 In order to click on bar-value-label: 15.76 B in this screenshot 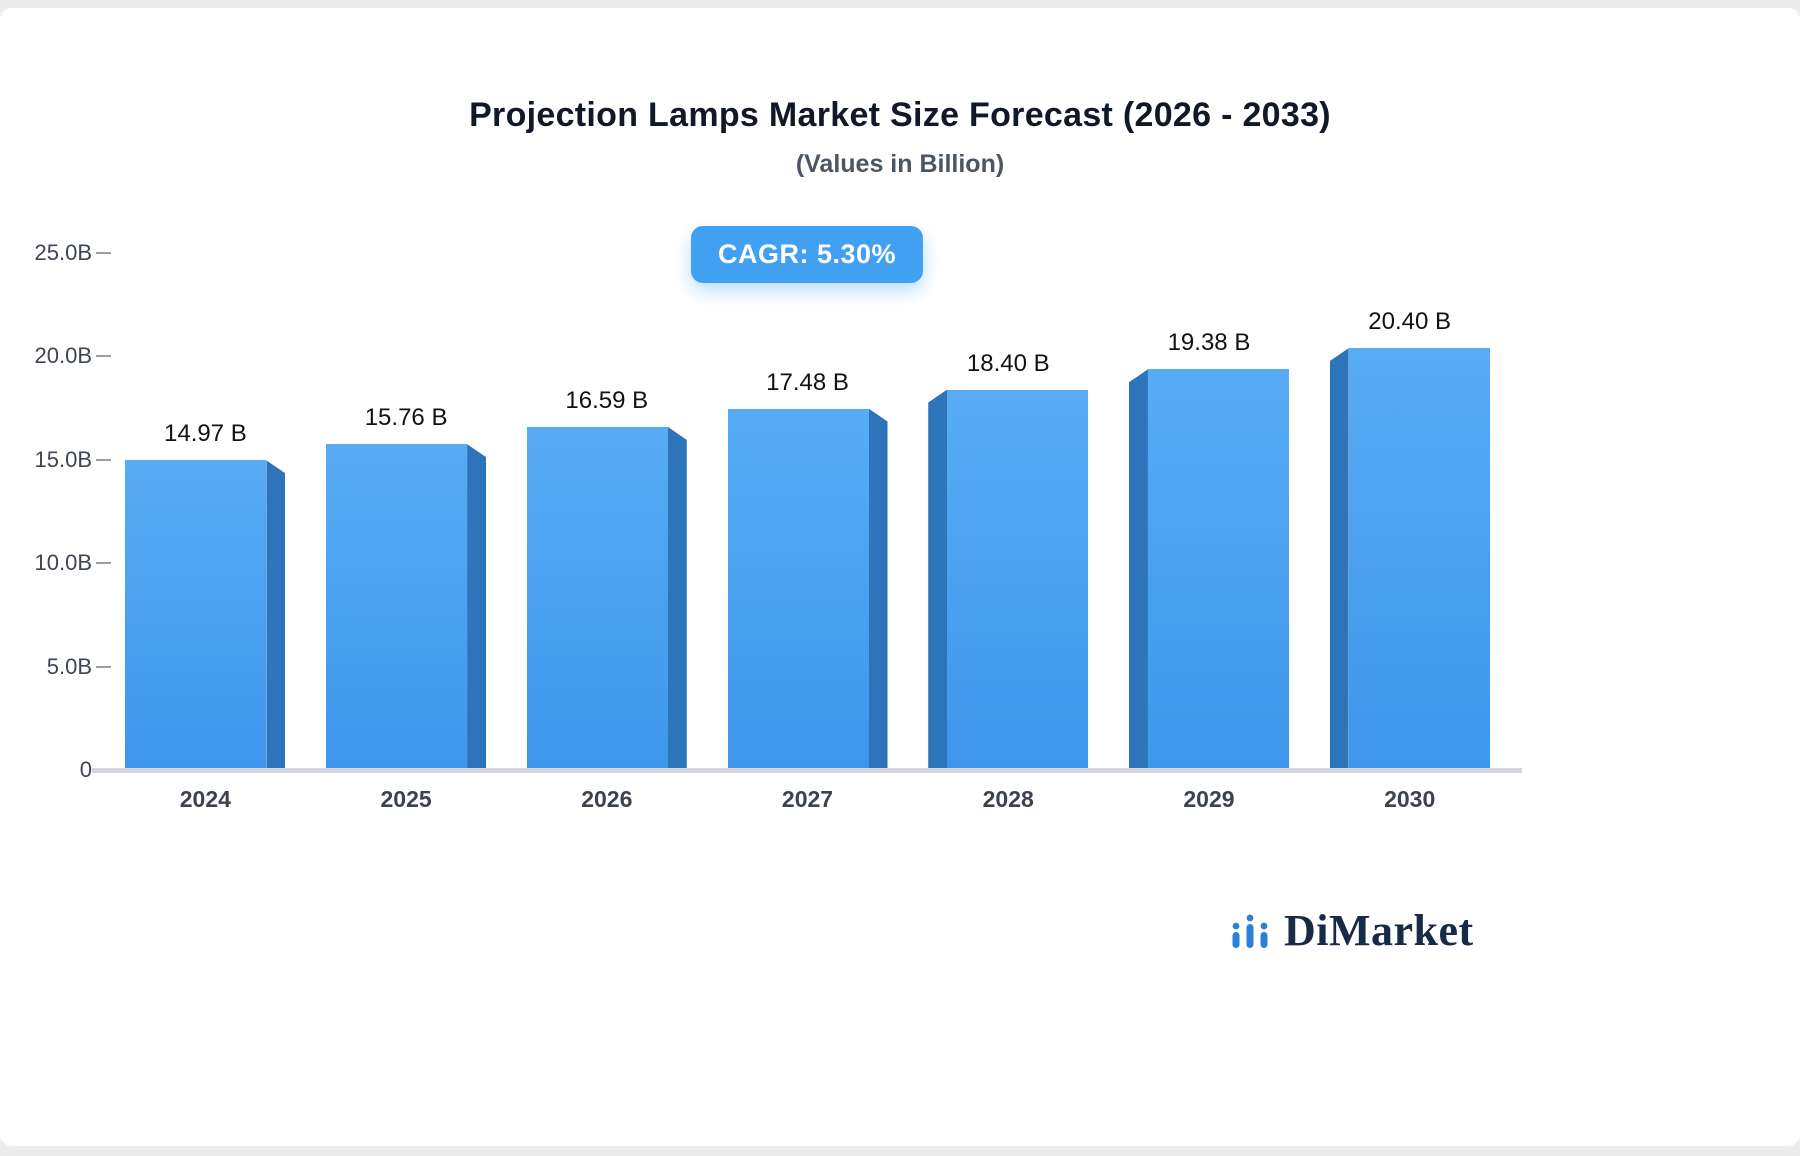, I will do `click(406, 418)`.